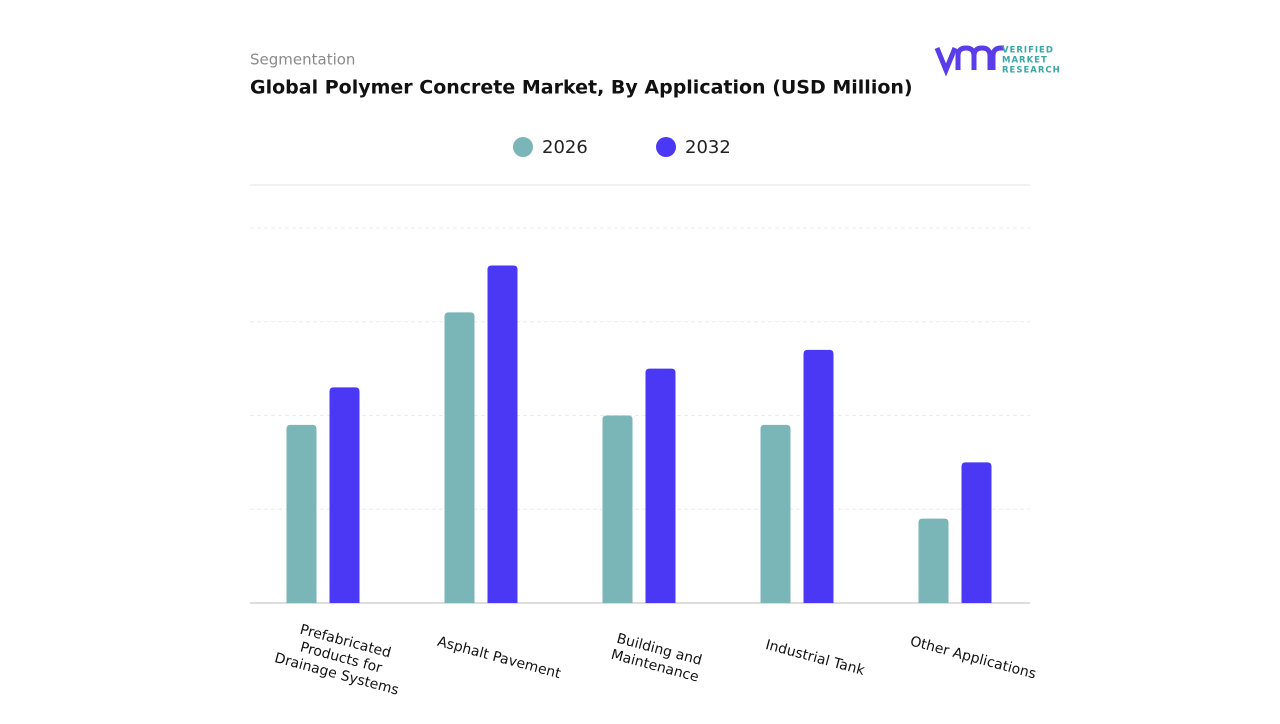 This screenshot has width=1280, height=724. Describe the element at coordinates (708, 147) in the screenshot. I see `legend-label: 2032` at that location.